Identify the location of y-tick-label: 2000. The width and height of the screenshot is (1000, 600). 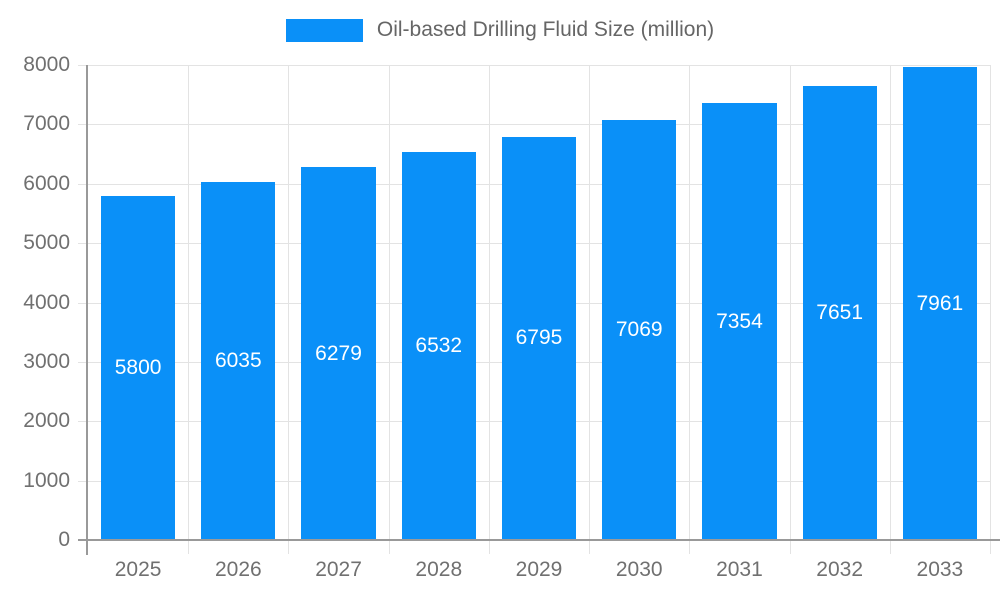
(46, 421).